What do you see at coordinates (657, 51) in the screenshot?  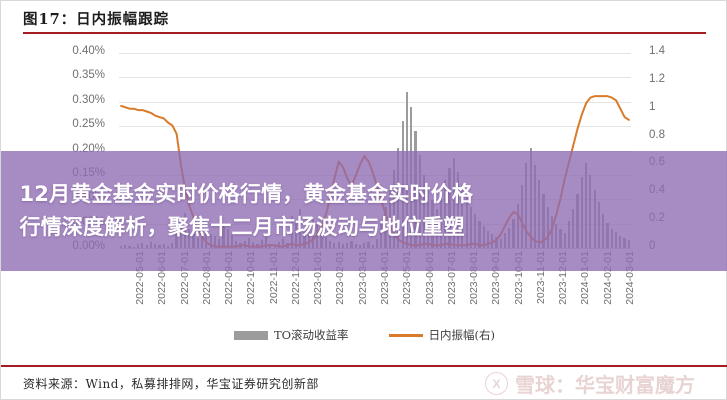 I see `right-y-tick-label: 1.4` at bounding box center [657, 51].